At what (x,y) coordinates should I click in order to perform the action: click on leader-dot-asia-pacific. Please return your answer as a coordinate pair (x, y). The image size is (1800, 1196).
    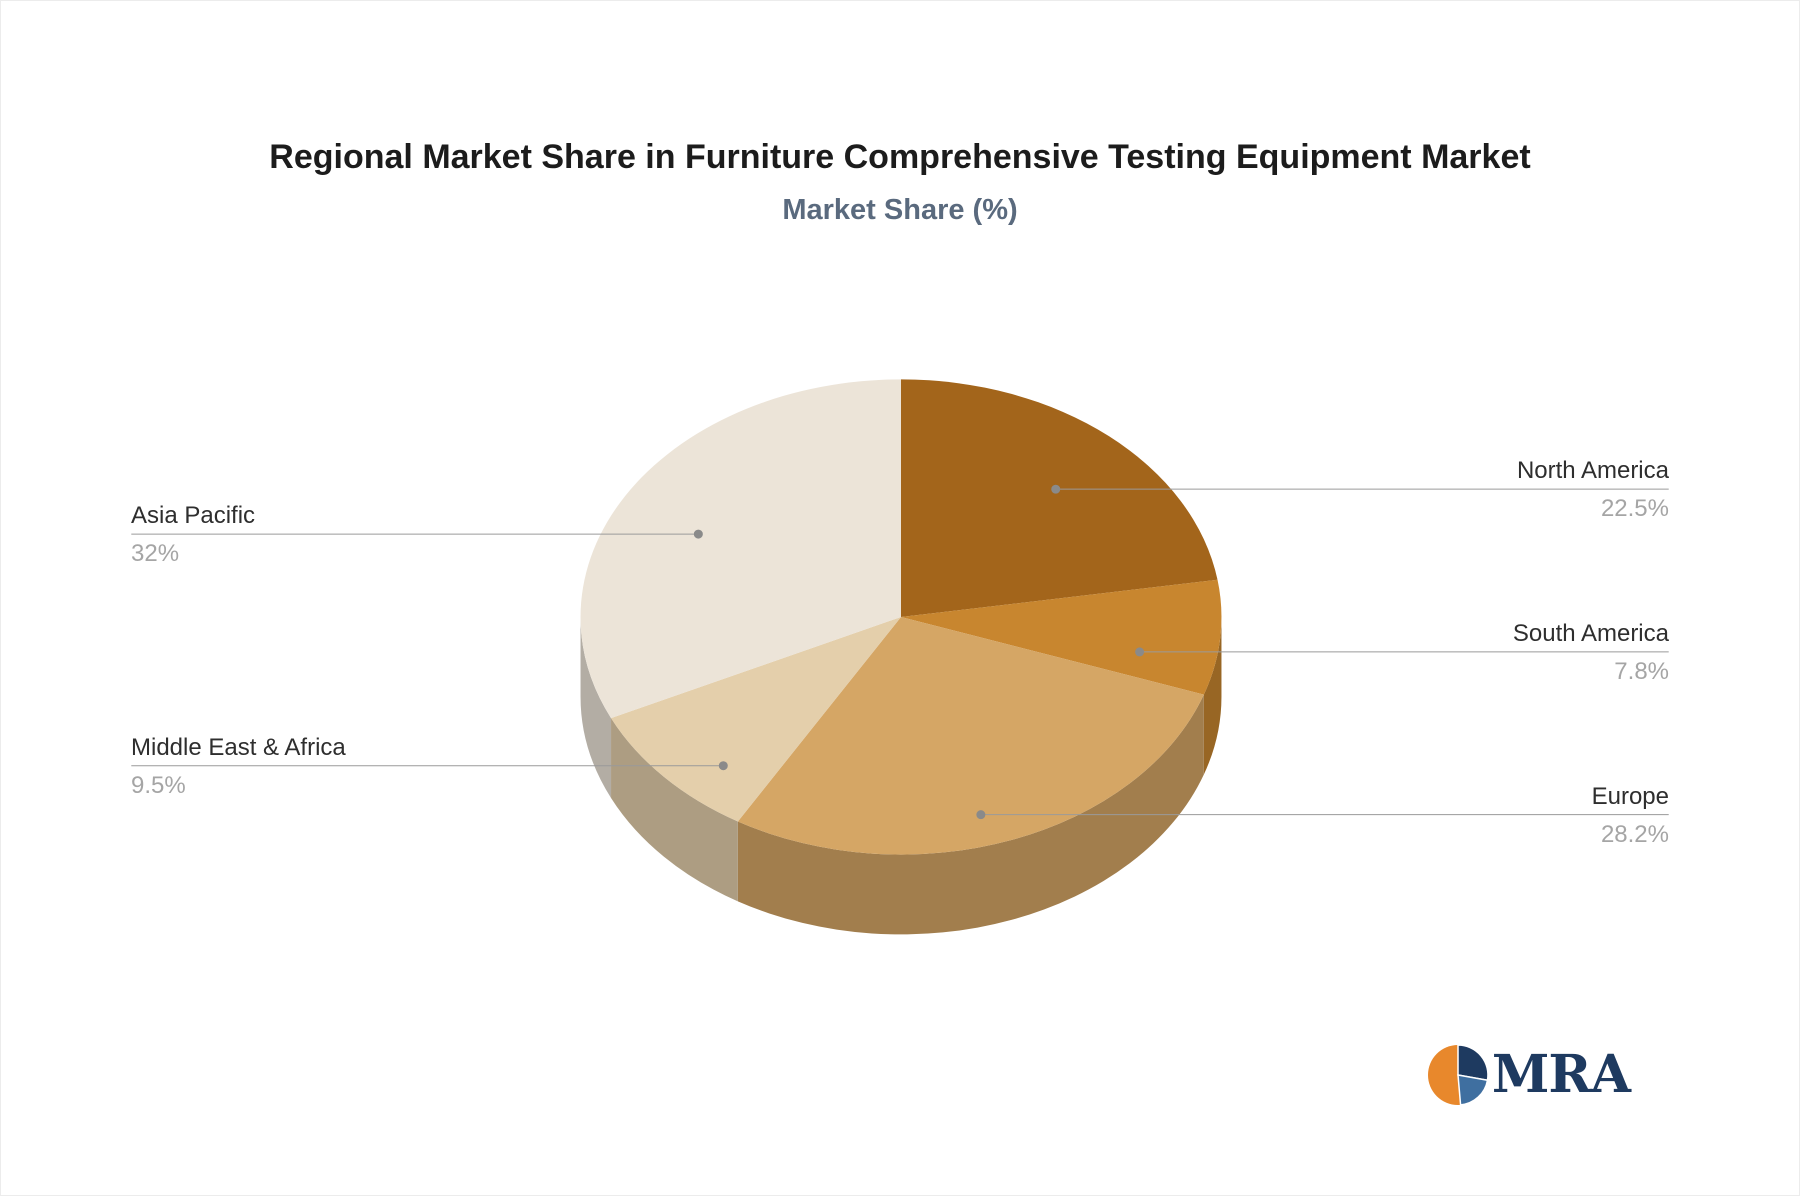
    Looking at the image, I should click on (698, 534).